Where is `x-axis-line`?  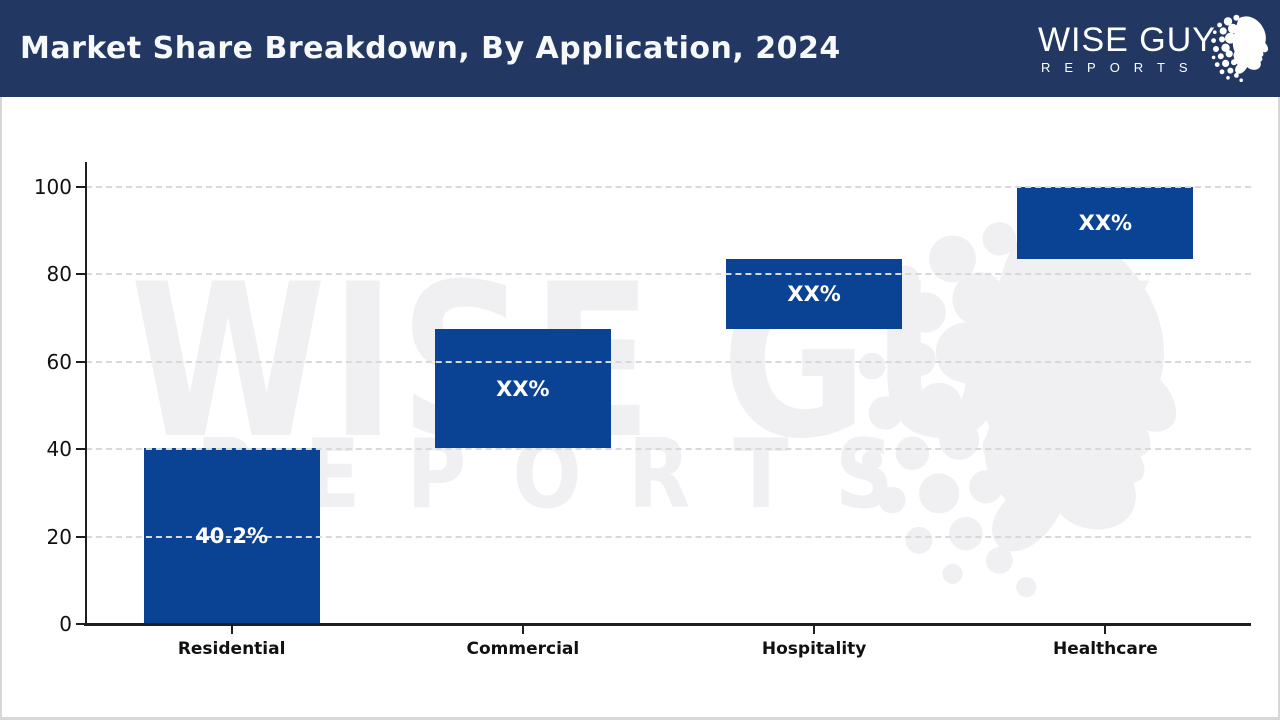
x-axis-line is located at coordinates (667, 624).